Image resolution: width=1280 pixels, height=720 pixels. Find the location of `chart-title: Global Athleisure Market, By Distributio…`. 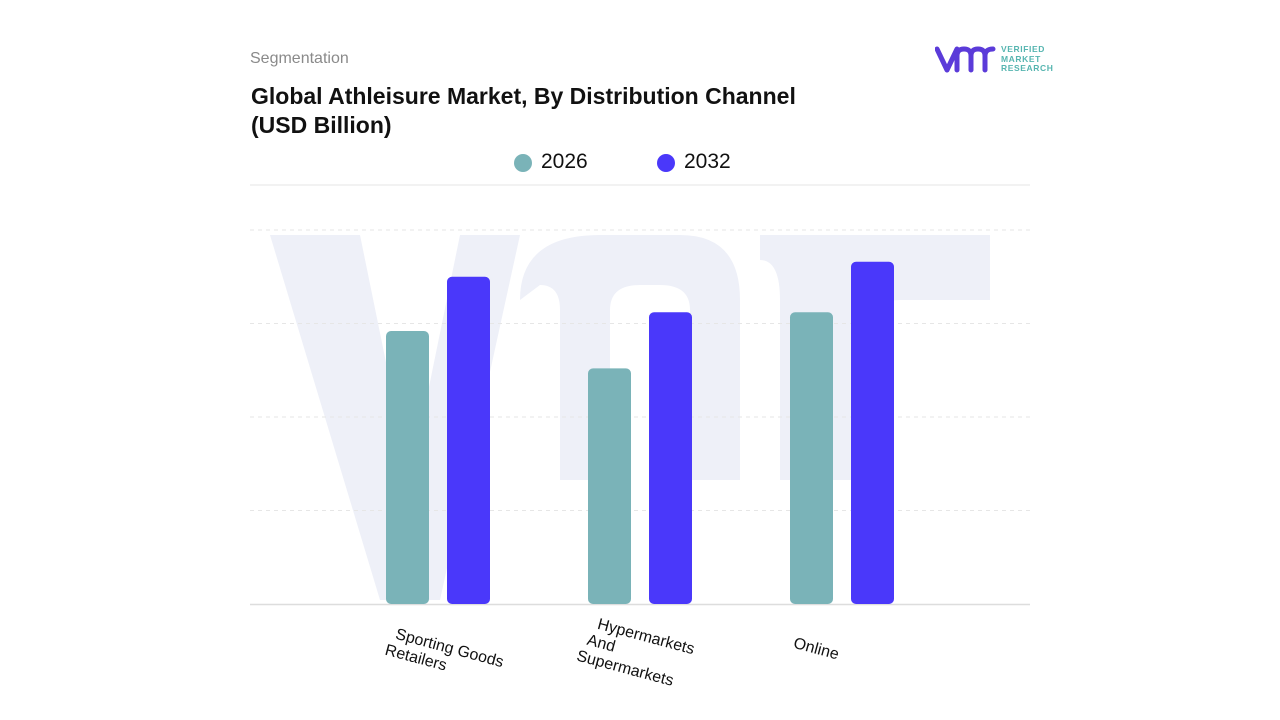

chart-title: Global Athleisure Market, By Distributio… is located at coordinates (561, 111).